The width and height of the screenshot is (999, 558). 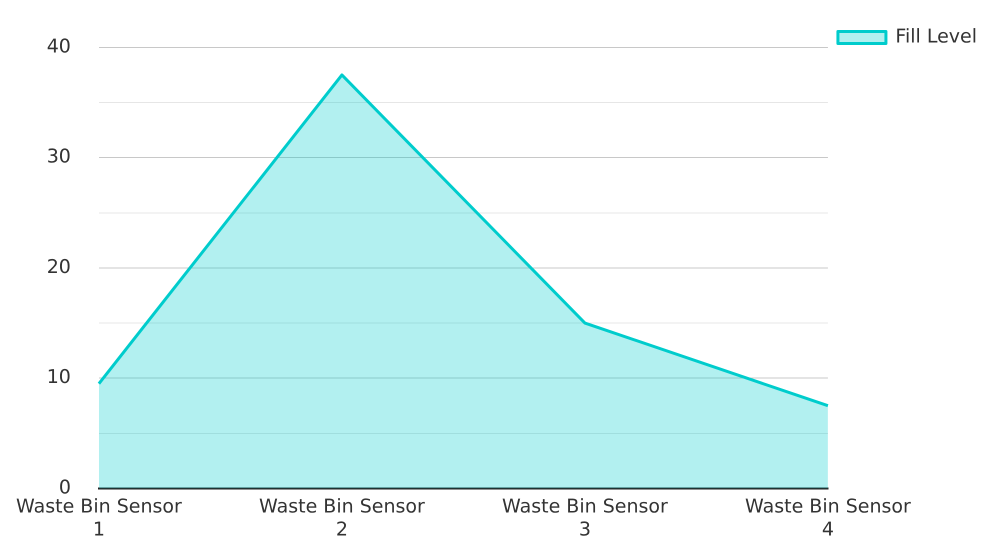 What do you see at coordinates (342, 518) in the screenshot?
I see `x-tick-label: Waste Bin Sensor 2` at bounding box center [342, 518].